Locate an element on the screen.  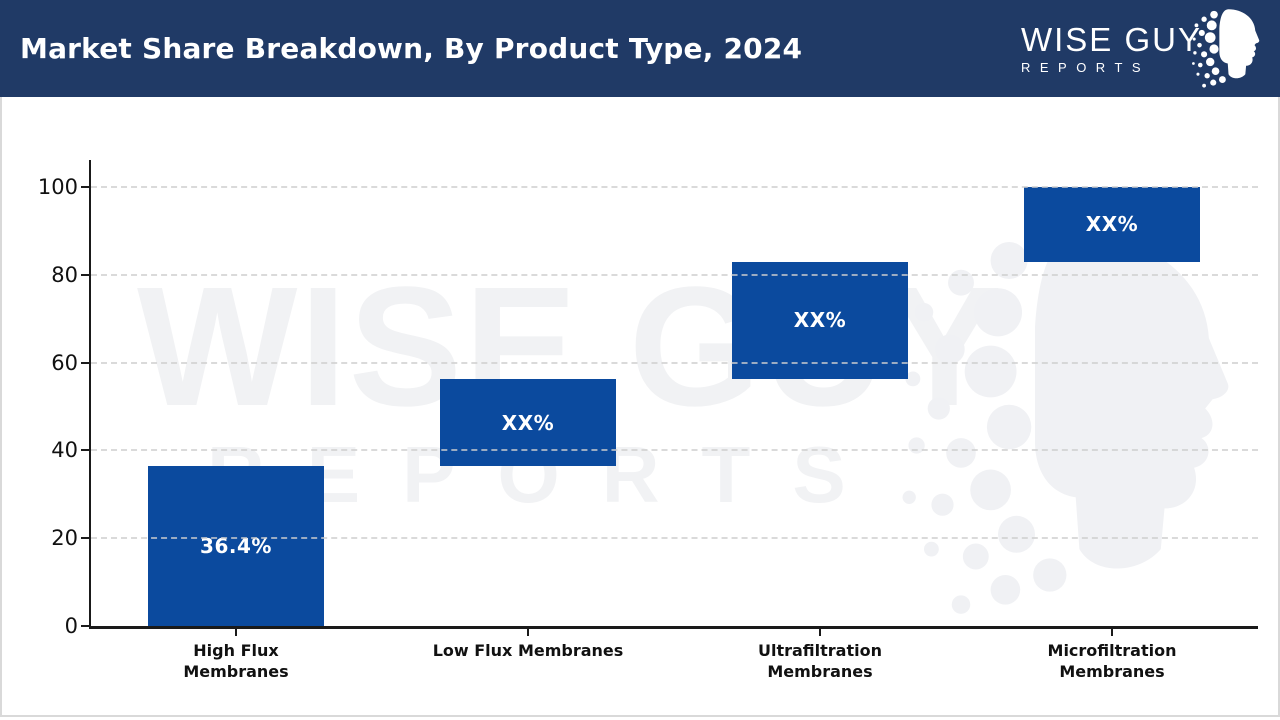
brand-name-text: WISE GUY is located at coordinates (1111, 39).